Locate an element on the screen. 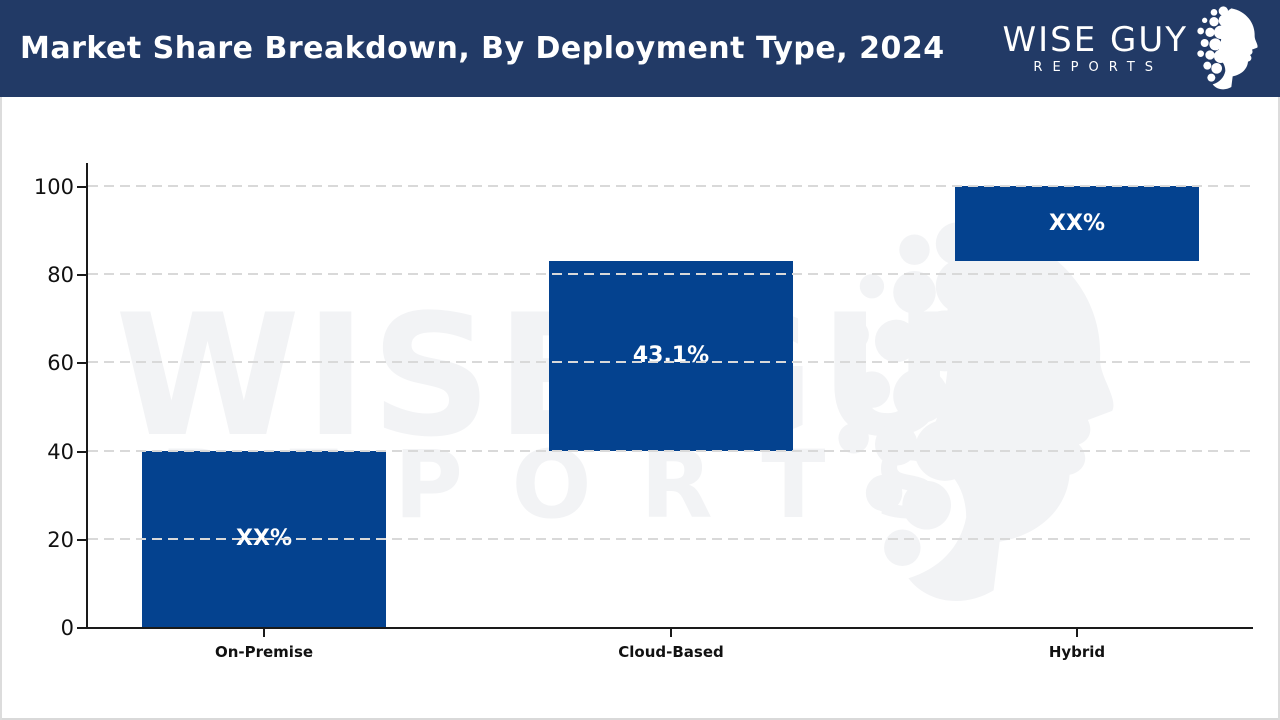  dotted-head-icon is located at coordinates (1227, 47).